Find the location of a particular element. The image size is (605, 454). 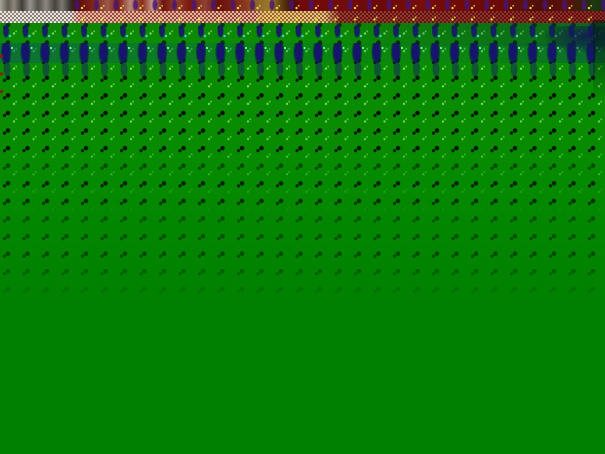

teal-band is located at coordinates (302, 53).